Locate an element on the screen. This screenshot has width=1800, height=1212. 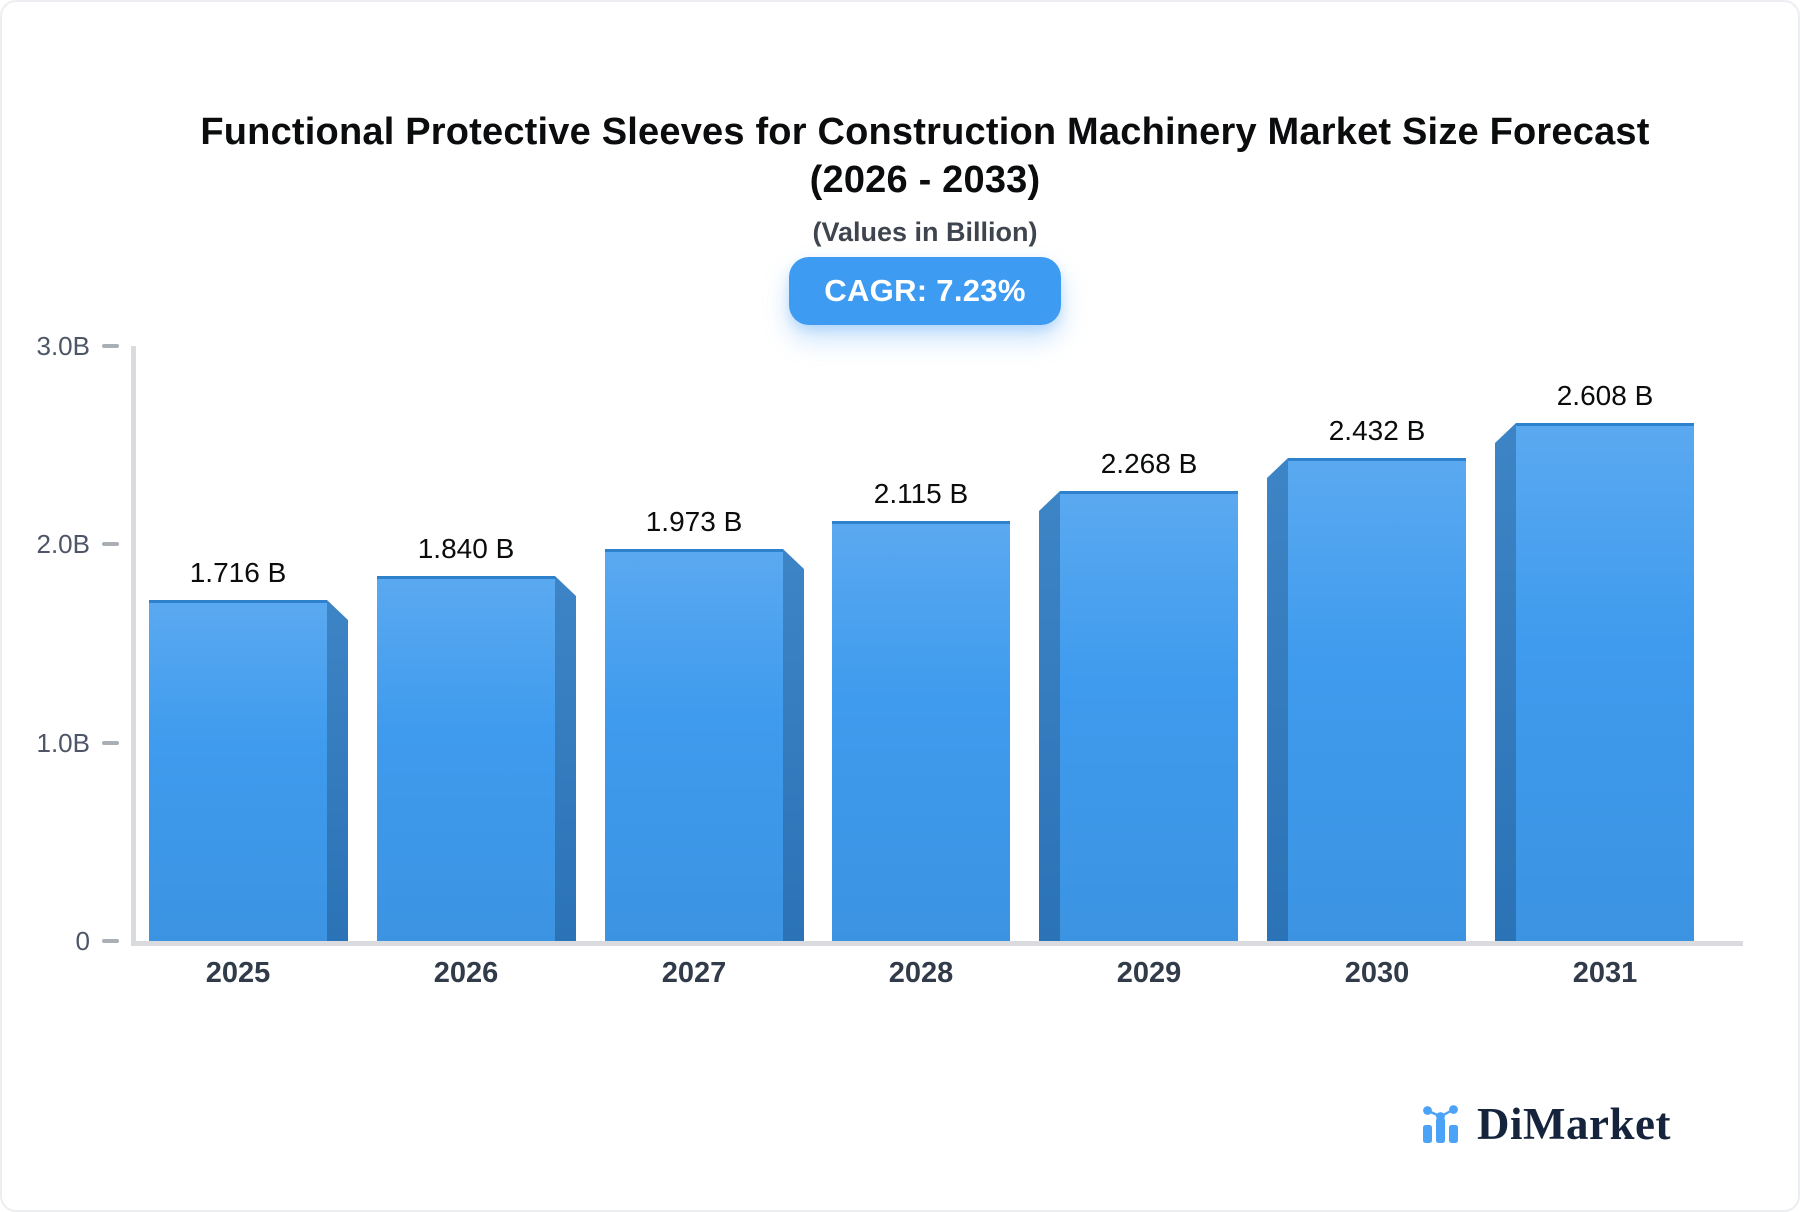
bar-value-label: 2.268 B is located at coordinates (1149, 463).